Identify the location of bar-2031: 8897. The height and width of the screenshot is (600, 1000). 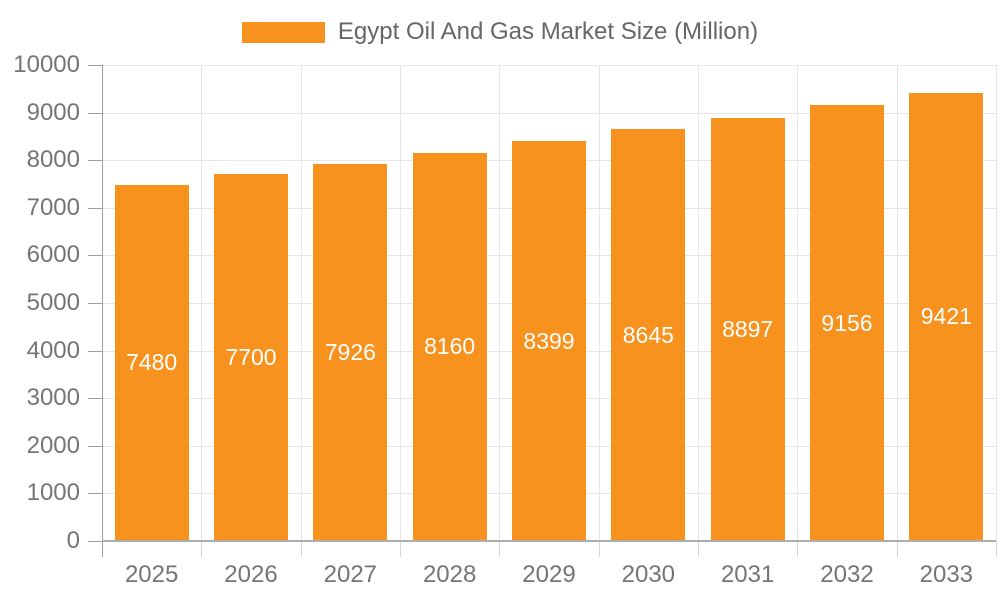
(747, 329).